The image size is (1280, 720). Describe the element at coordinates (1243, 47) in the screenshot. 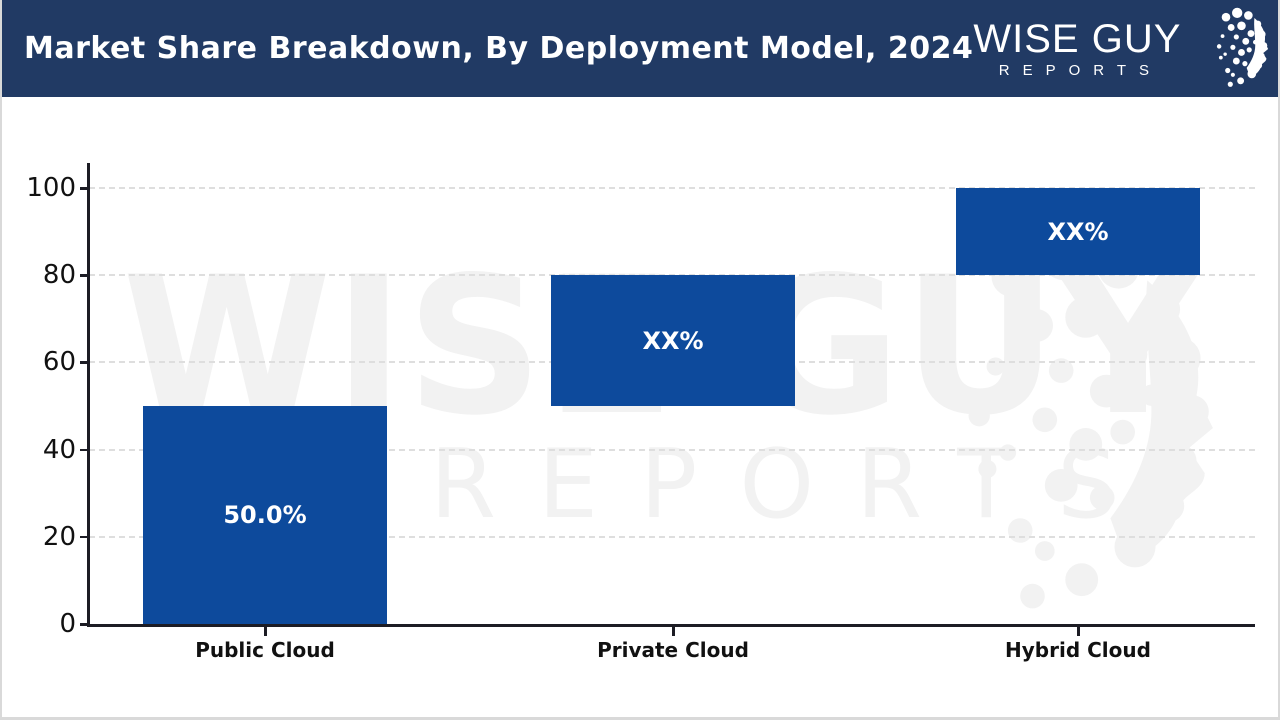

I see `logo-face-icon` at that location.